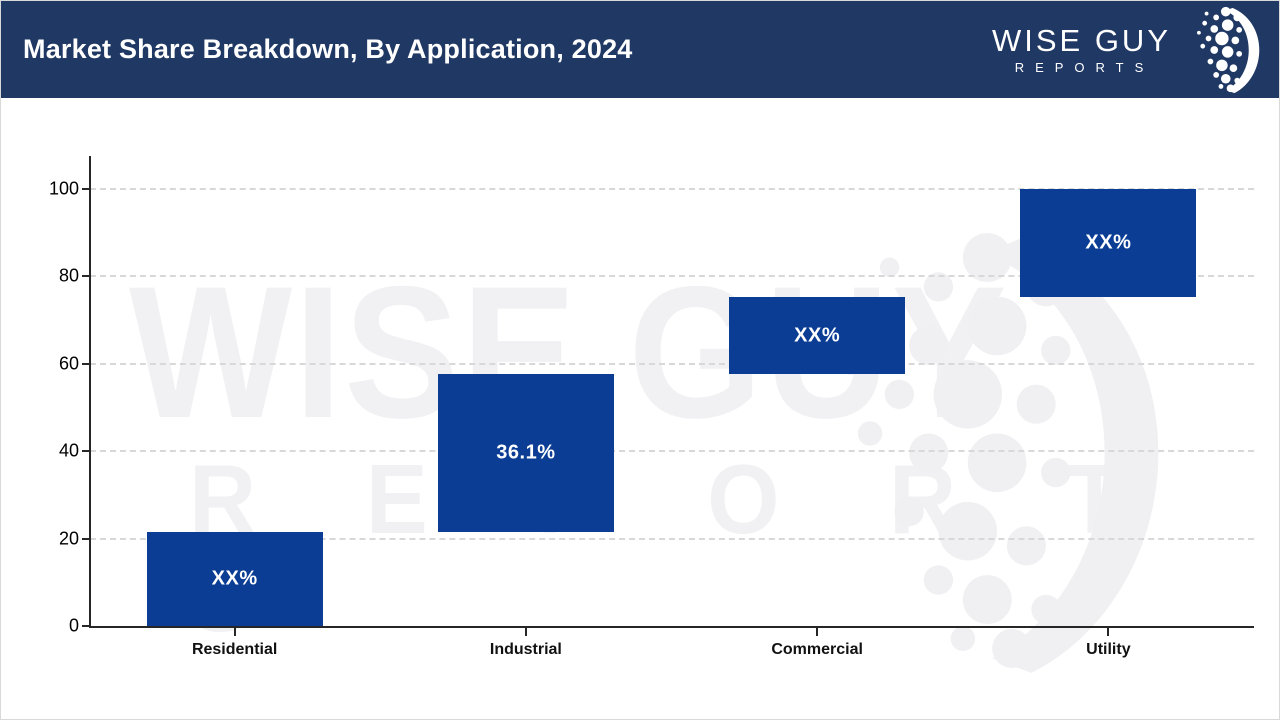 This screenshot has width=1280, height=720. I want to click on logo-subtitle: REPORTS, so click(1084, 67).